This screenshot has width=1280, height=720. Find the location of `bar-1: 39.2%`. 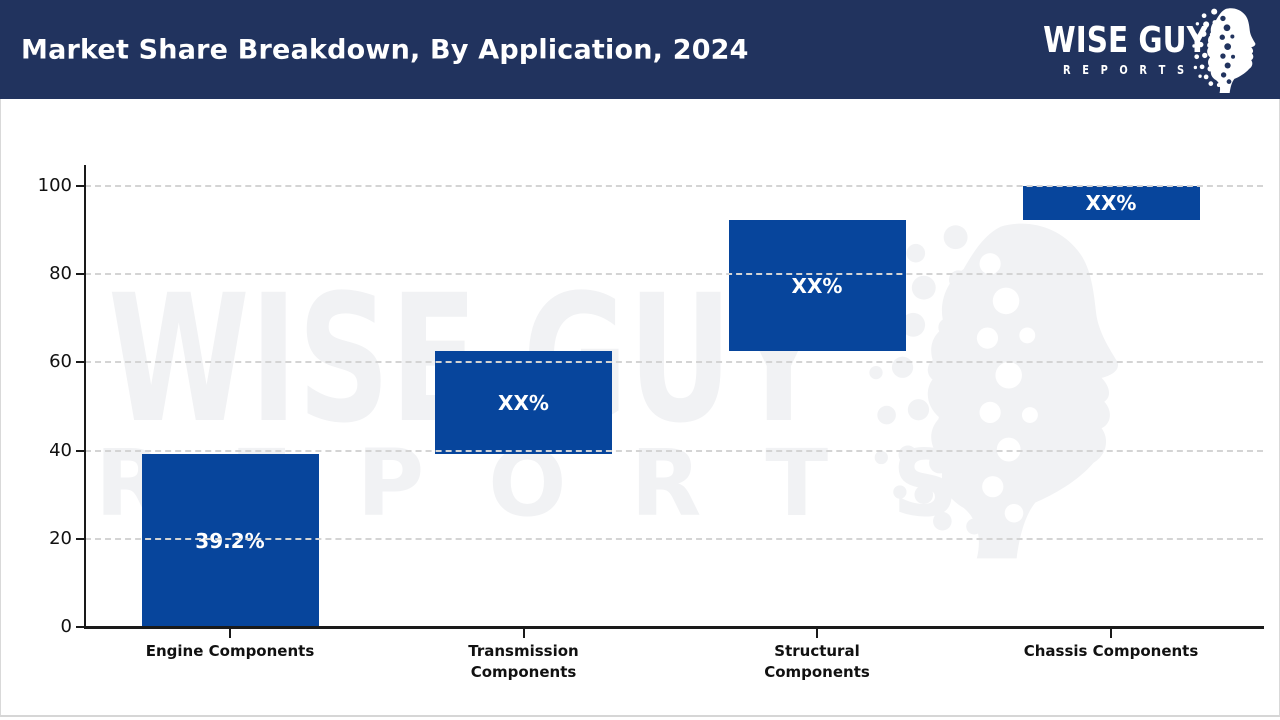

bar-1: 39.2% is located at coordinates (230, 540).